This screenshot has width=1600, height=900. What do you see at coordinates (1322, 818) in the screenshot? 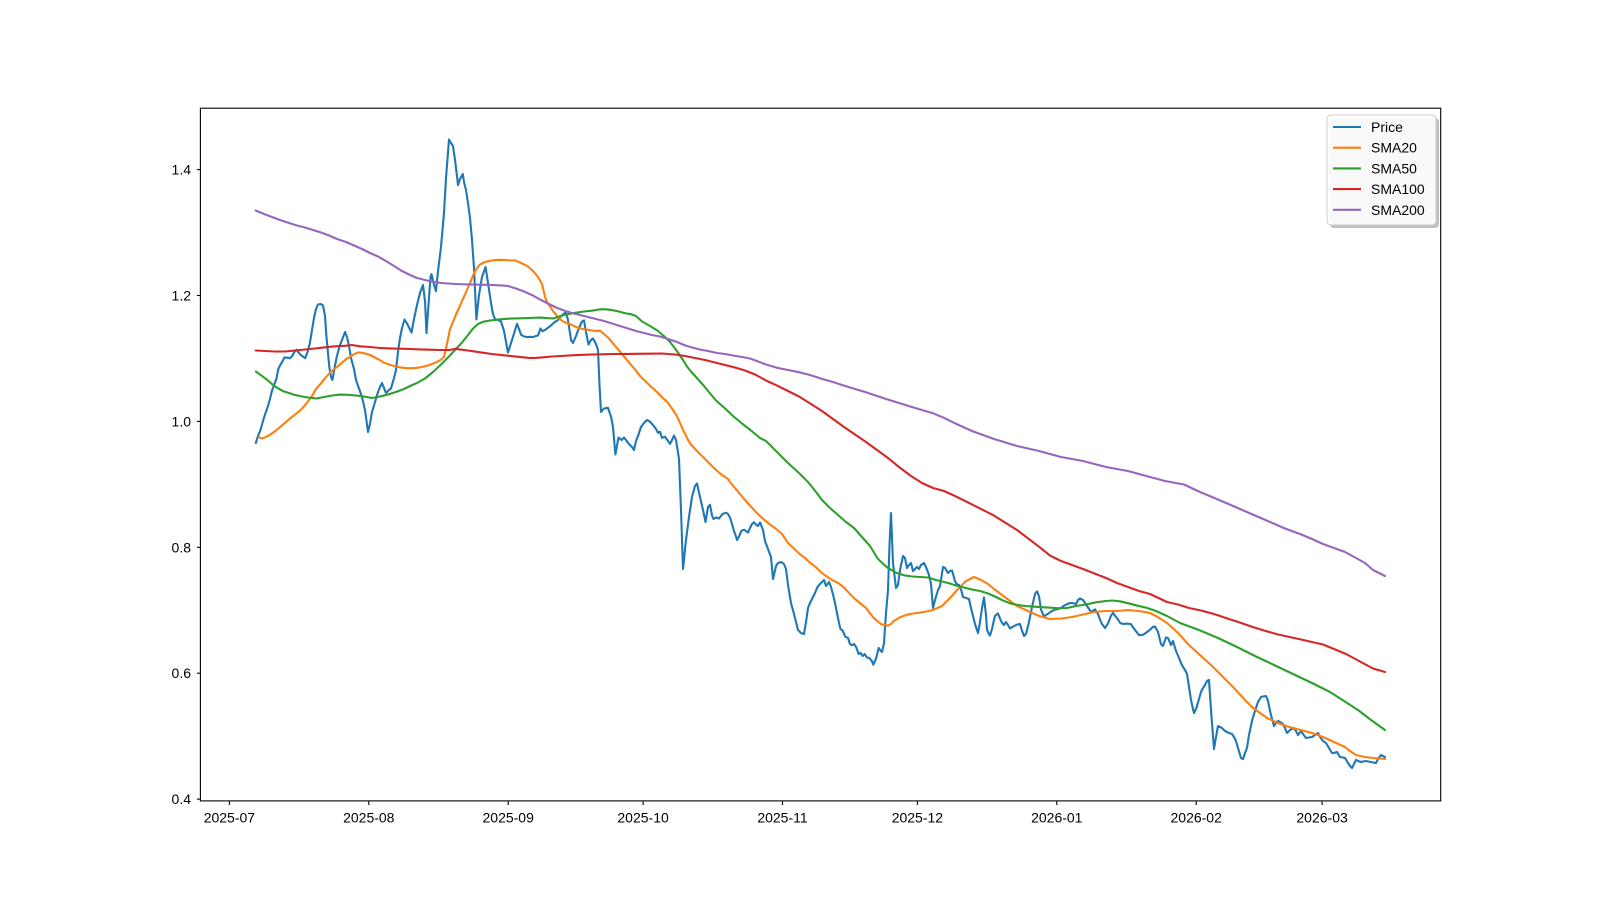
I see `svg-text: 2026-03` at bounding box center [1322, 818].